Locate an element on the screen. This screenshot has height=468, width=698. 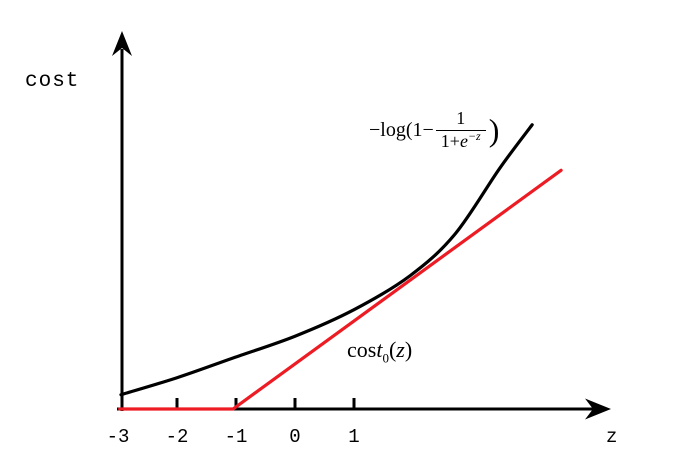
formula-denominator: 1+e−z is located at coordinates (460, 140).